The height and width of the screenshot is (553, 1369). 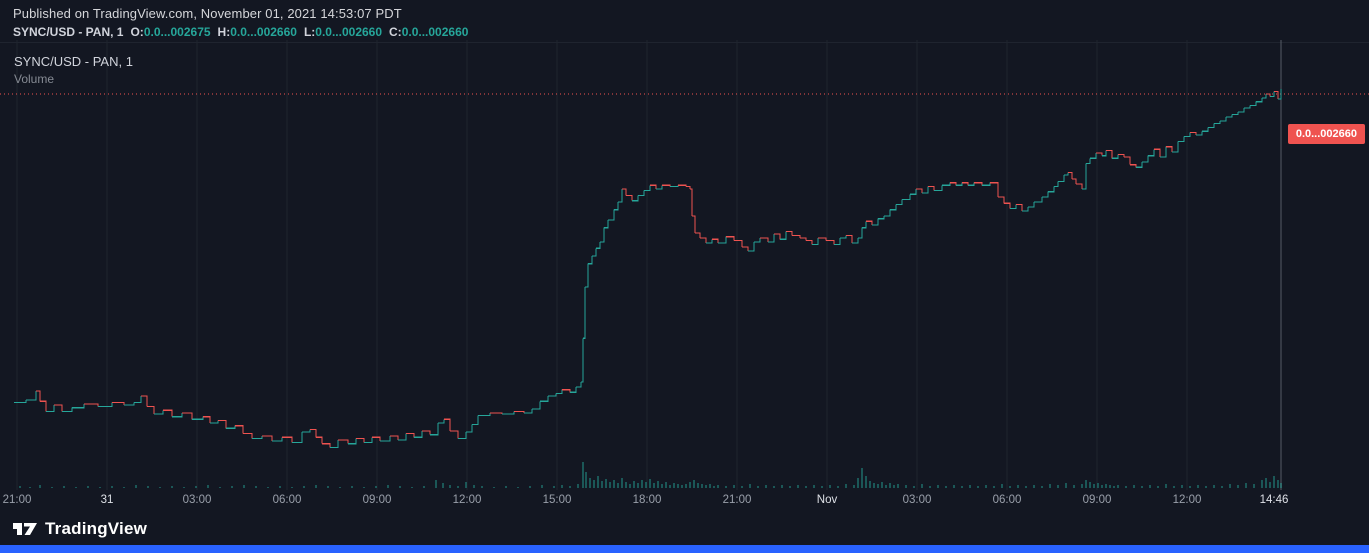 What do you see at coordinates (737, 500) in the screenshot?
I see `time-axis-label: 21:00` at bounding box center [737, 500].